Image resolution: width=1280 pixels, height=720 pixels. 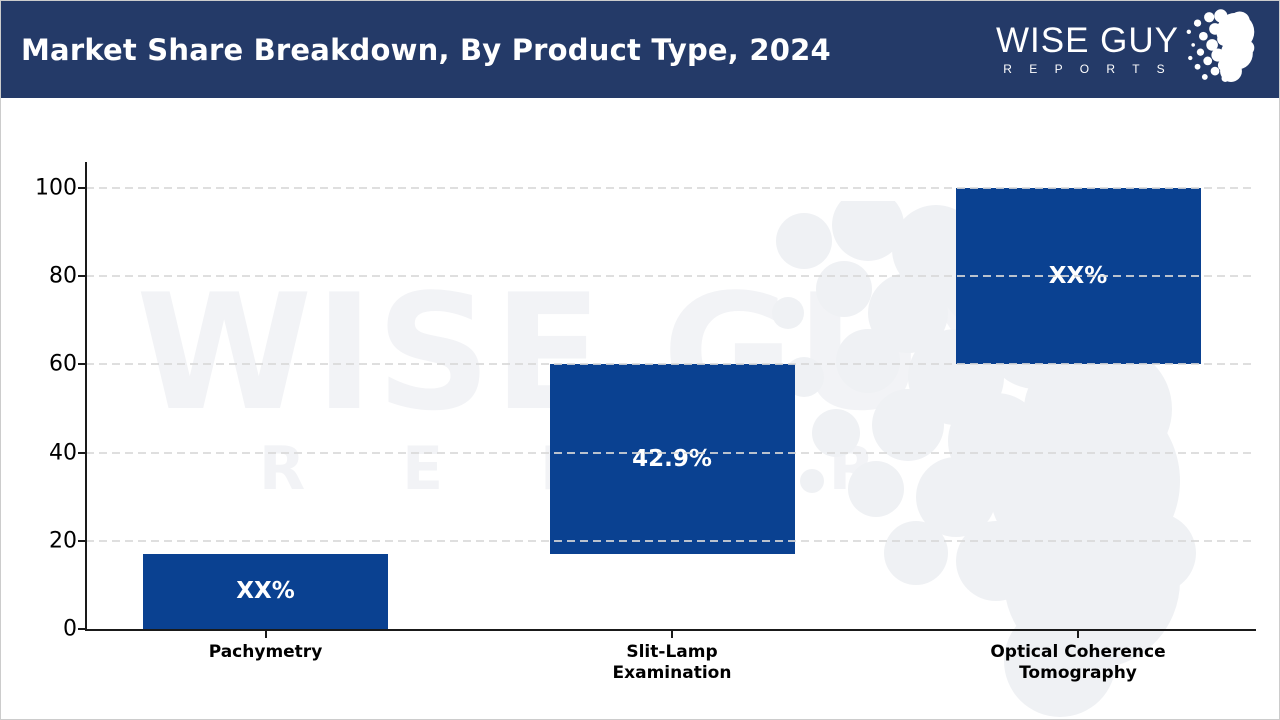 What do you see at coordinates (70, 629) in the screenshot?
I see `y-tick-label: 0` at bounding box center [70, 629].